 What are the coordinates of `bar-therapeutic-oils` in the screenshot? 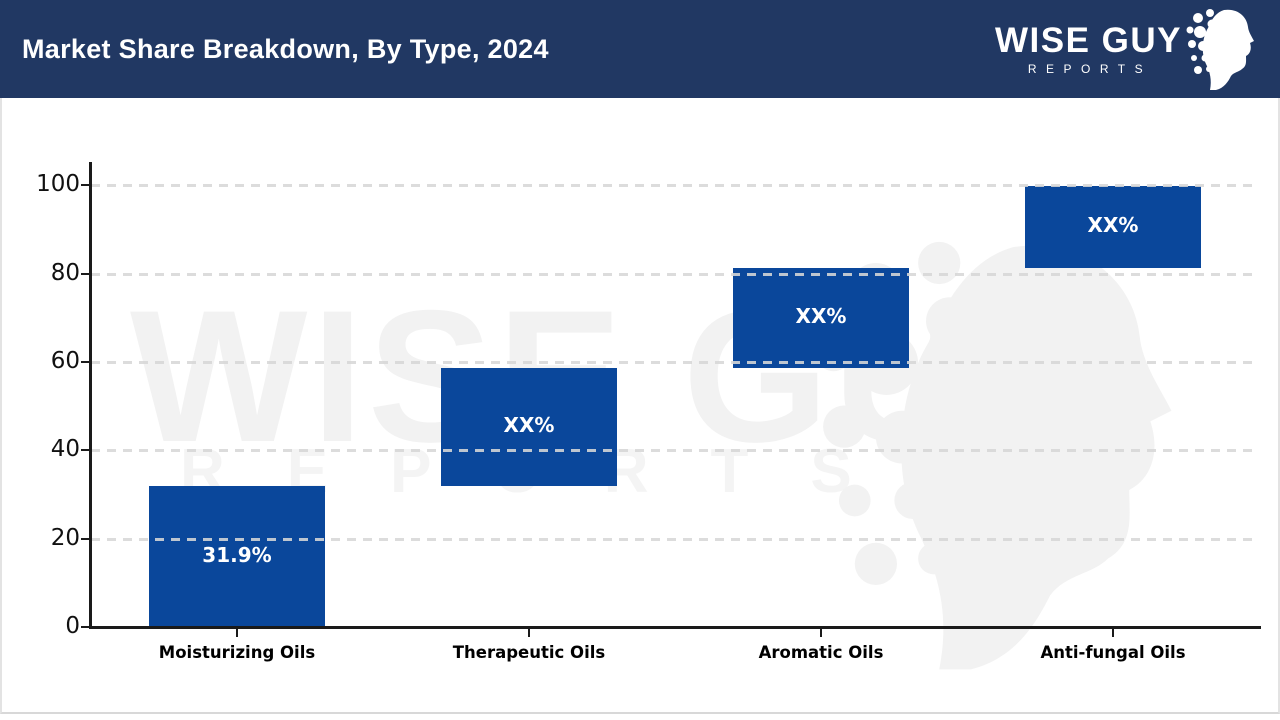 It's located at (529, 427).